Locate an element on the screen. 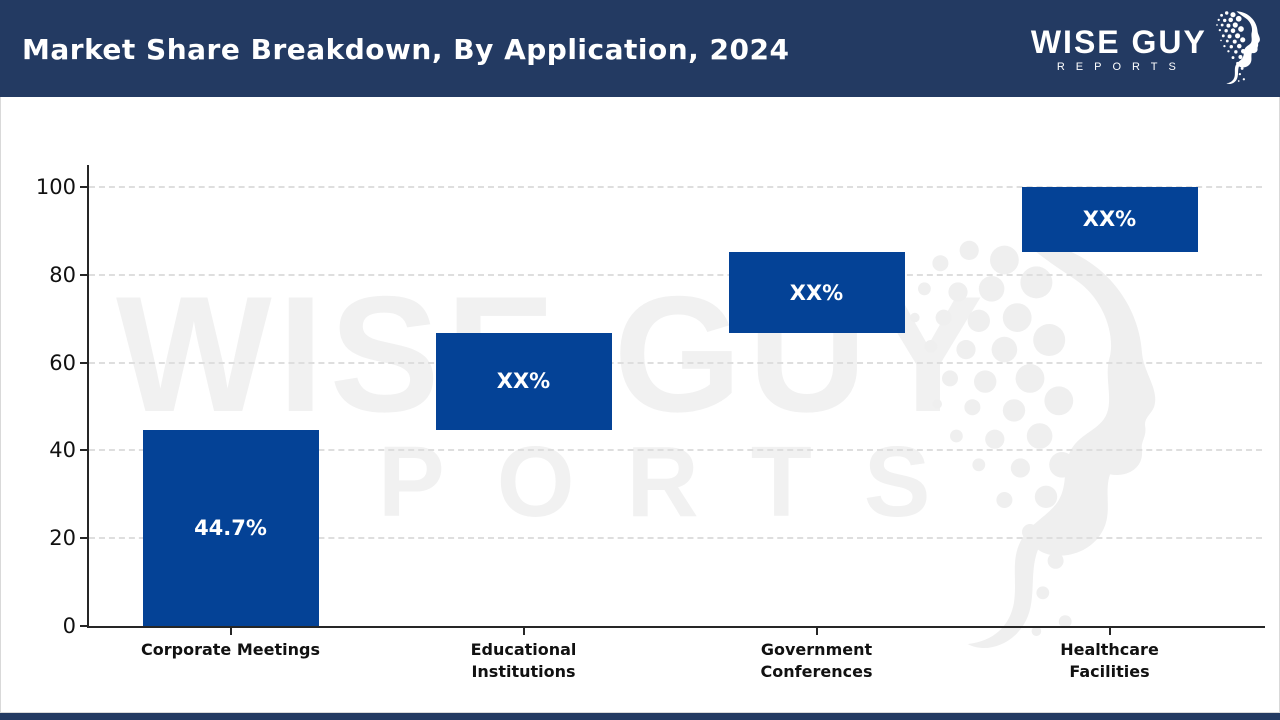 The image size is (1280, 720). x-axis-line is located at coordinates (676, 627).